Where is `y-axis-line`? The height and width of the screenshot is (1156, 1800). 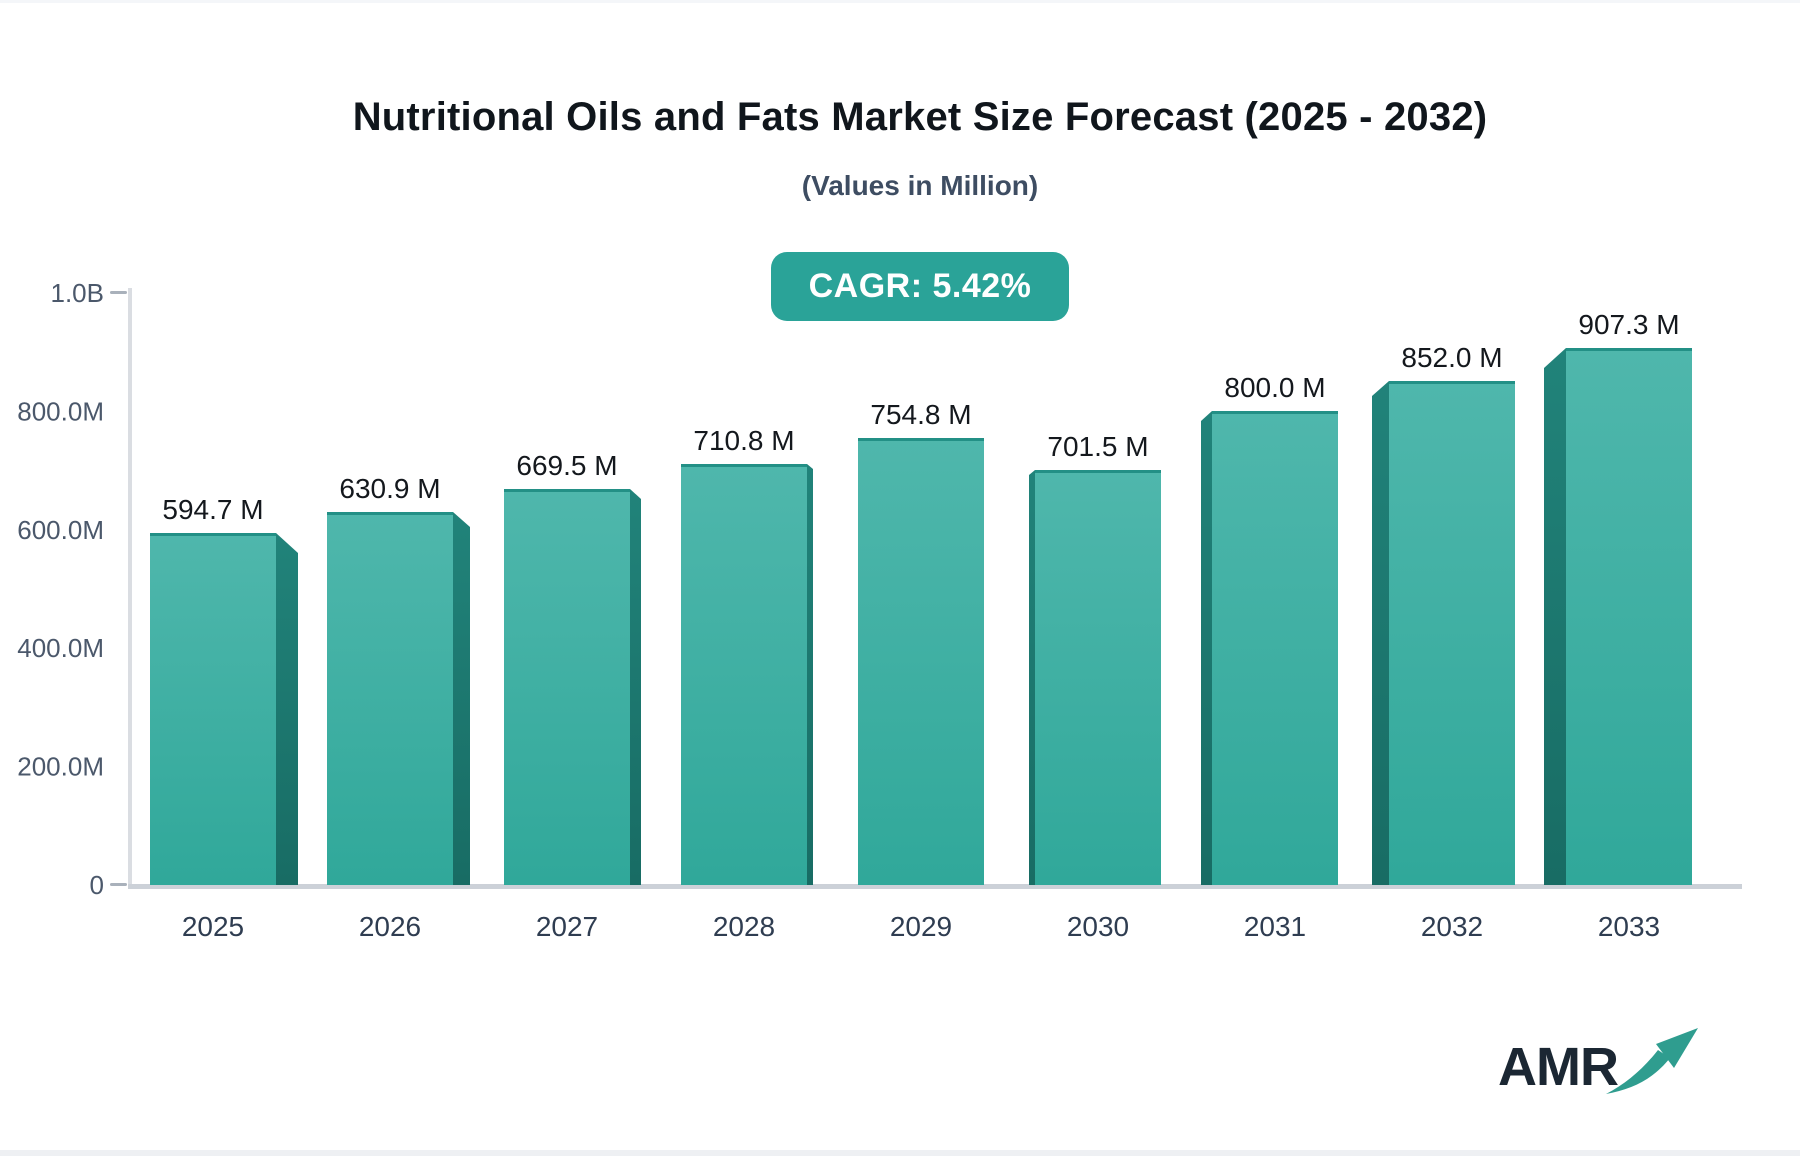 y-axis-line is located at coordinates (130, 588).